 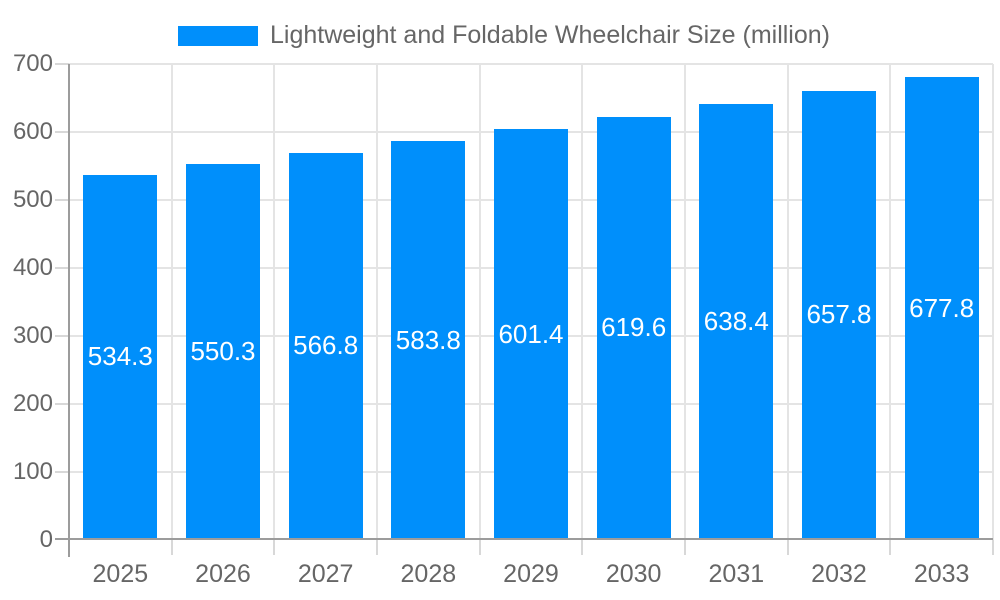 I want to click on bar-value-label: 534.3, so click(x=120, y=356).